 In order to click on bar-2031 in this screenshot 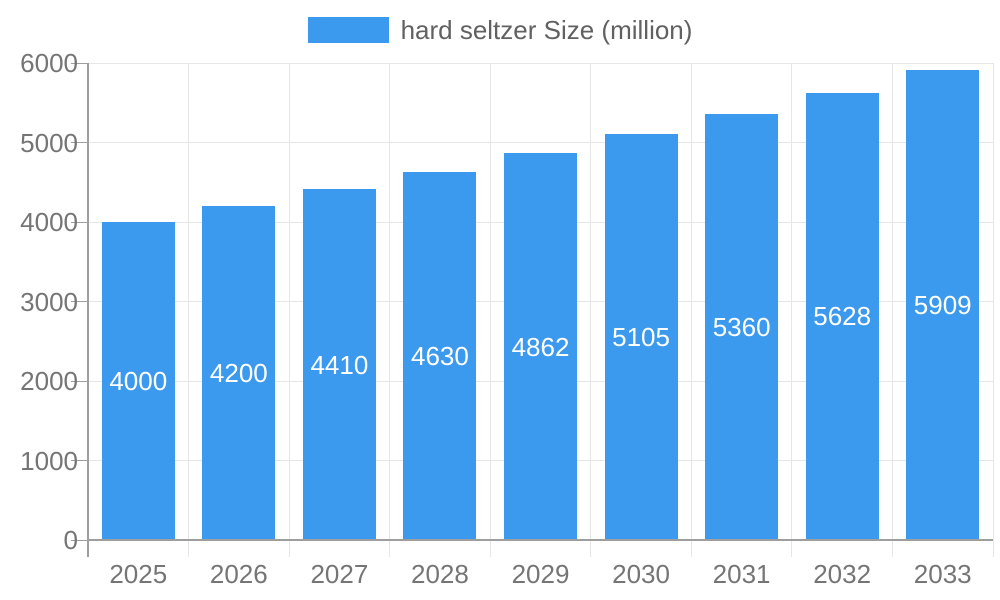, I will do `click(742, 326)`.